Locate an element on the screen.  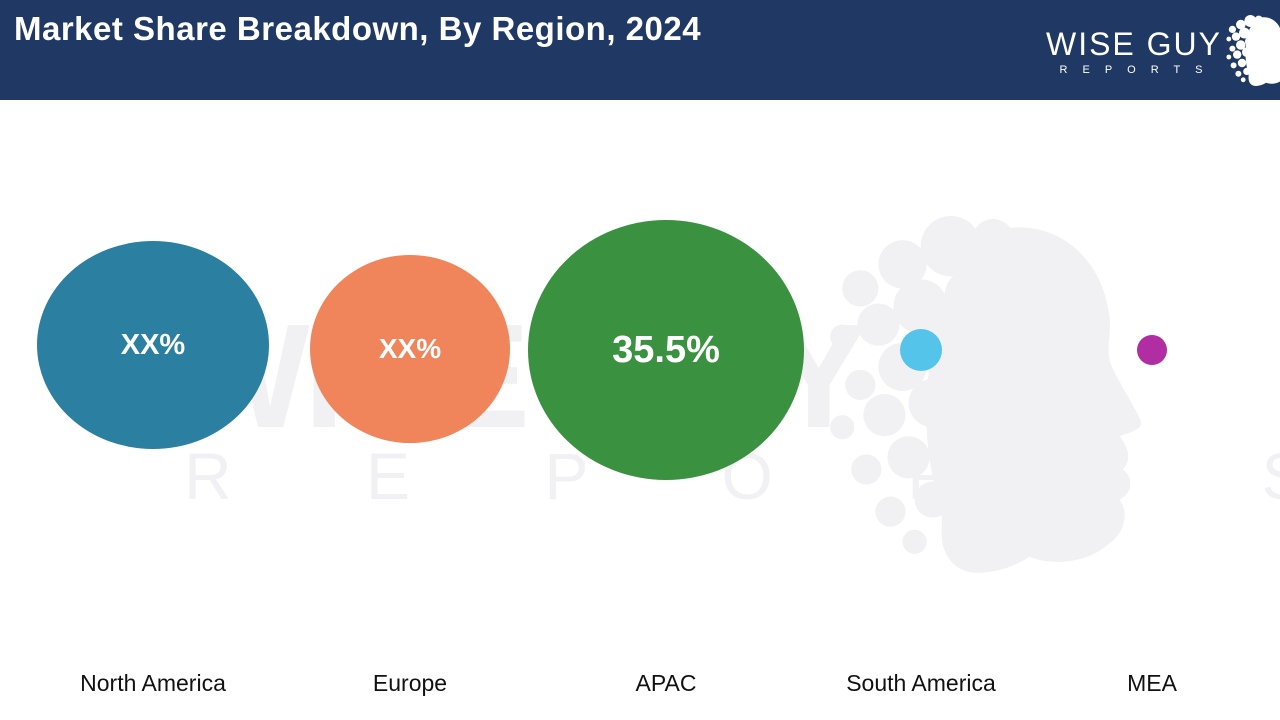
bubble-north-america: XX% is located at coordinates (153, 345).